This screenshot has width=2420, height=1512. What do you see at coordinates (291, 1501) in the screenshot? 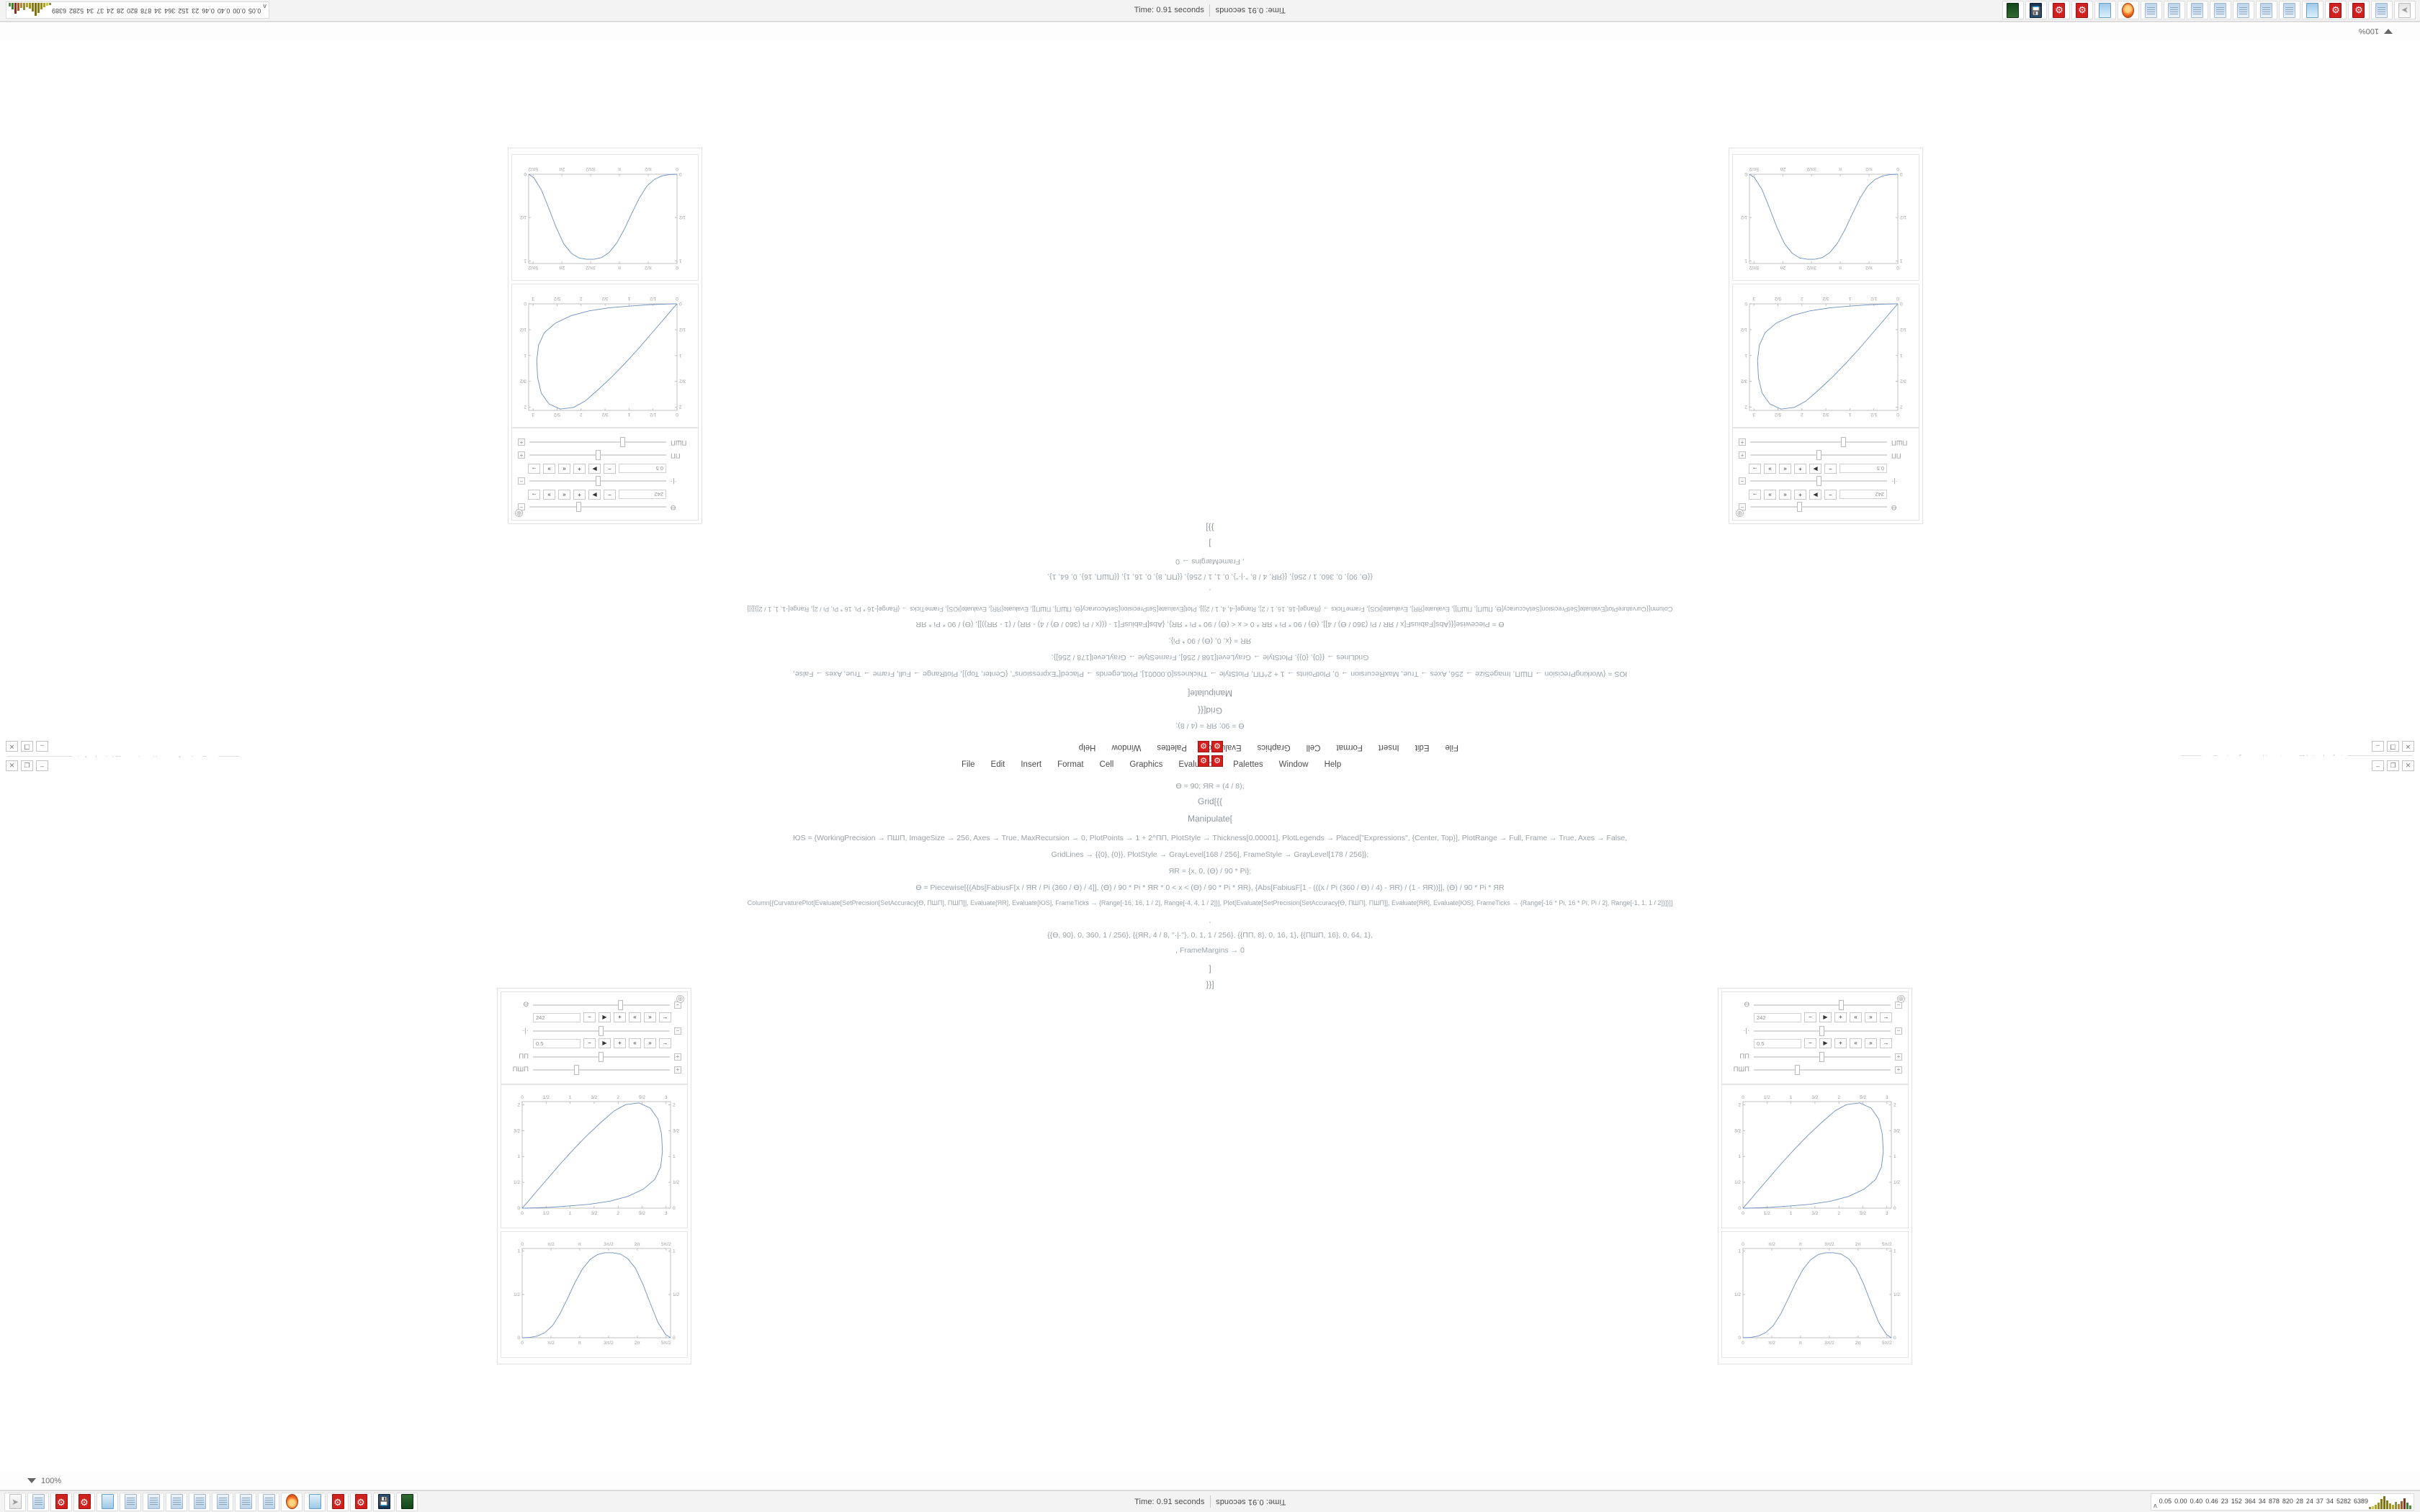
I see `firefox-browser-icon` at bounding box center [291, 1501].